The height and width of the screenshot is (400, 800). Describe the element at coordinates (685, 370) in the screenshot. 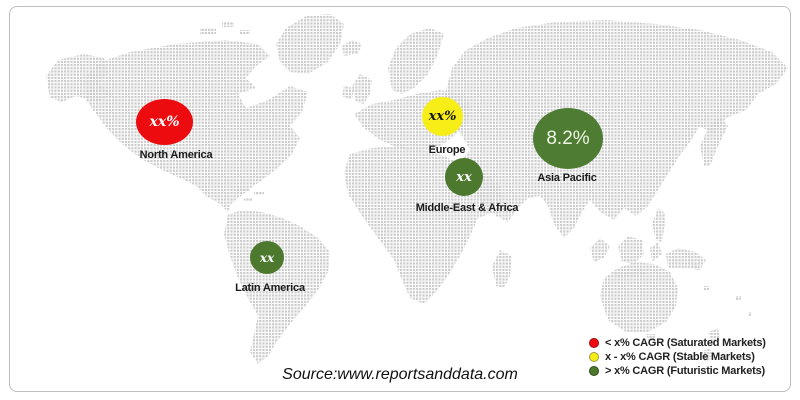

I see `legend-item-futuristic-label: > x% CAGR (Futuristic Markets)` at that location.